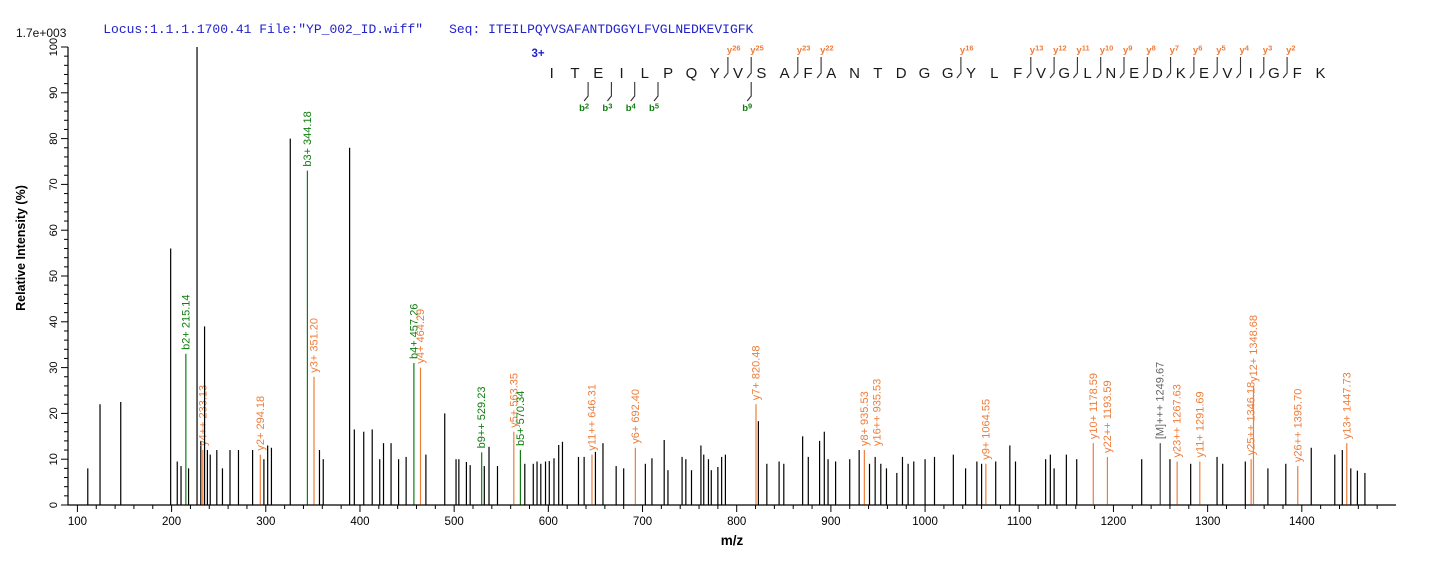  What do you see at coordinates (1150, 50) in the screenshot?
I see `y-ion-label: y8` at bounding box center [1150, 50].